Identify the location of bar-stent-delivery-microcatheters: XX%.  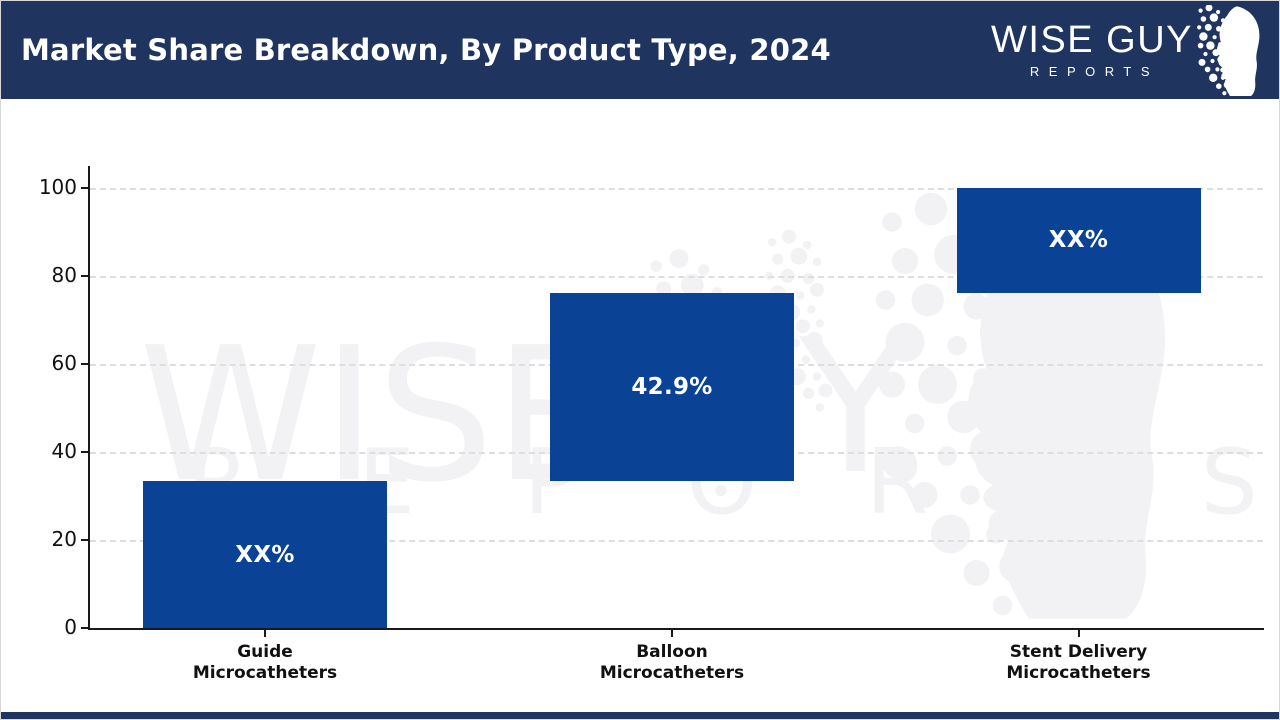
(1078, 240).